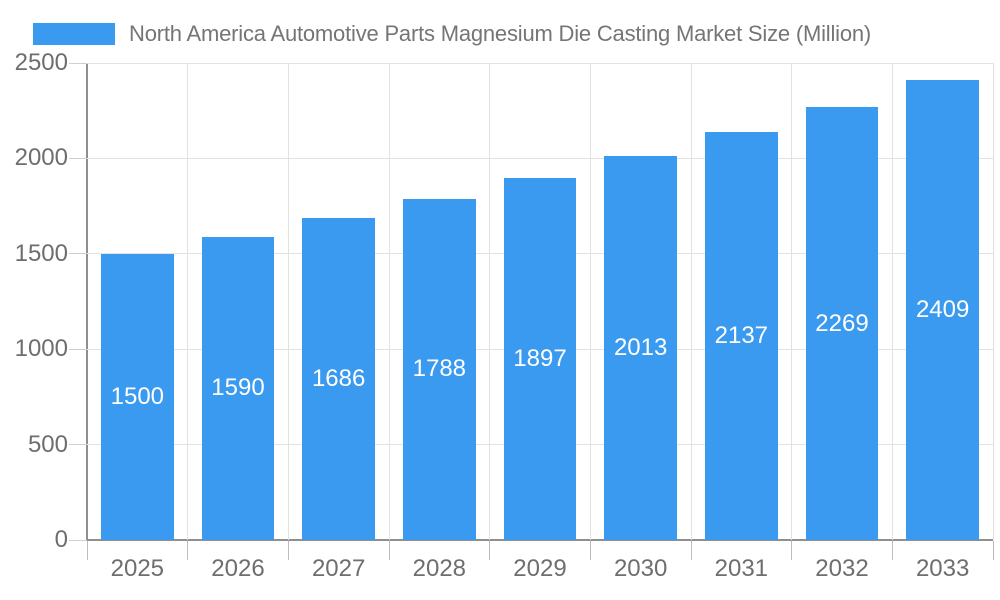 The image size is (1000, 600). I want to click on bar-value-label: 2409, so click(942, 310).